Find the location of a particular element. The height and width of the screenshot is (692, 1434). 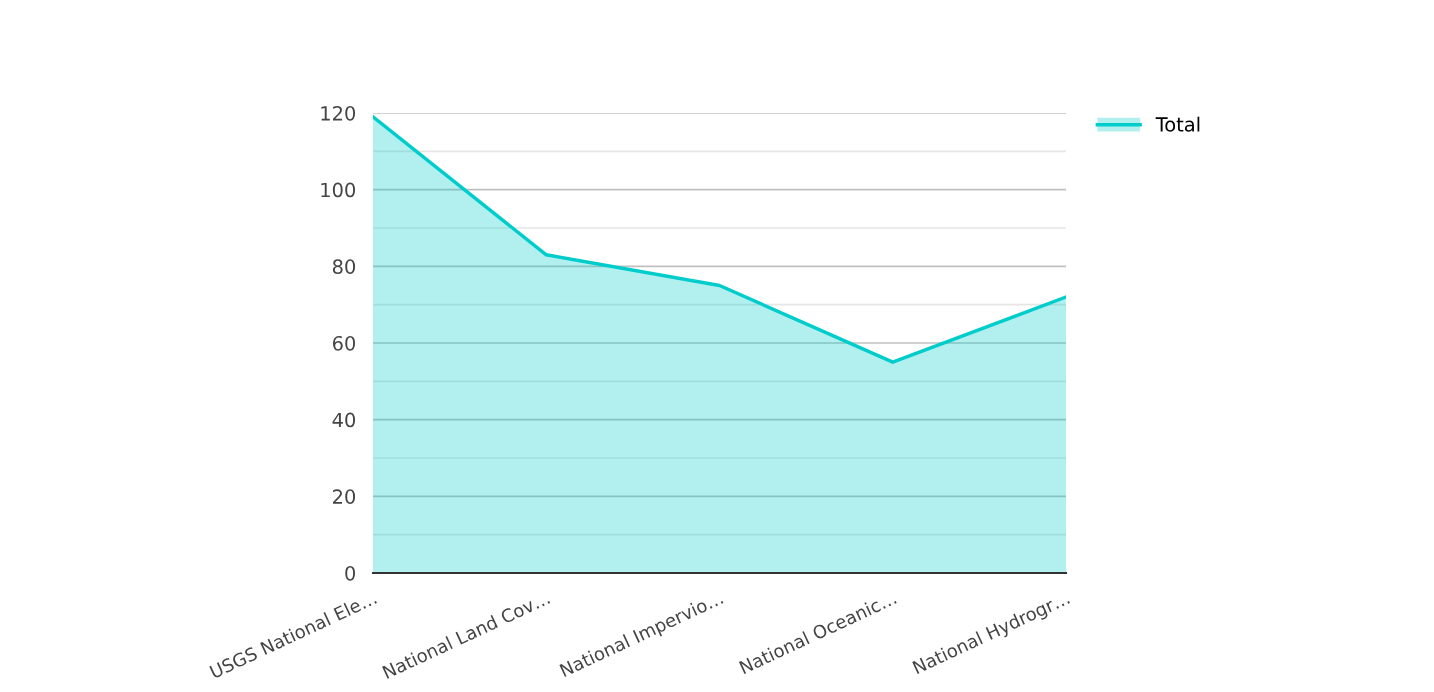

y-tick-label: 60 is located at coordinates (344, 343).